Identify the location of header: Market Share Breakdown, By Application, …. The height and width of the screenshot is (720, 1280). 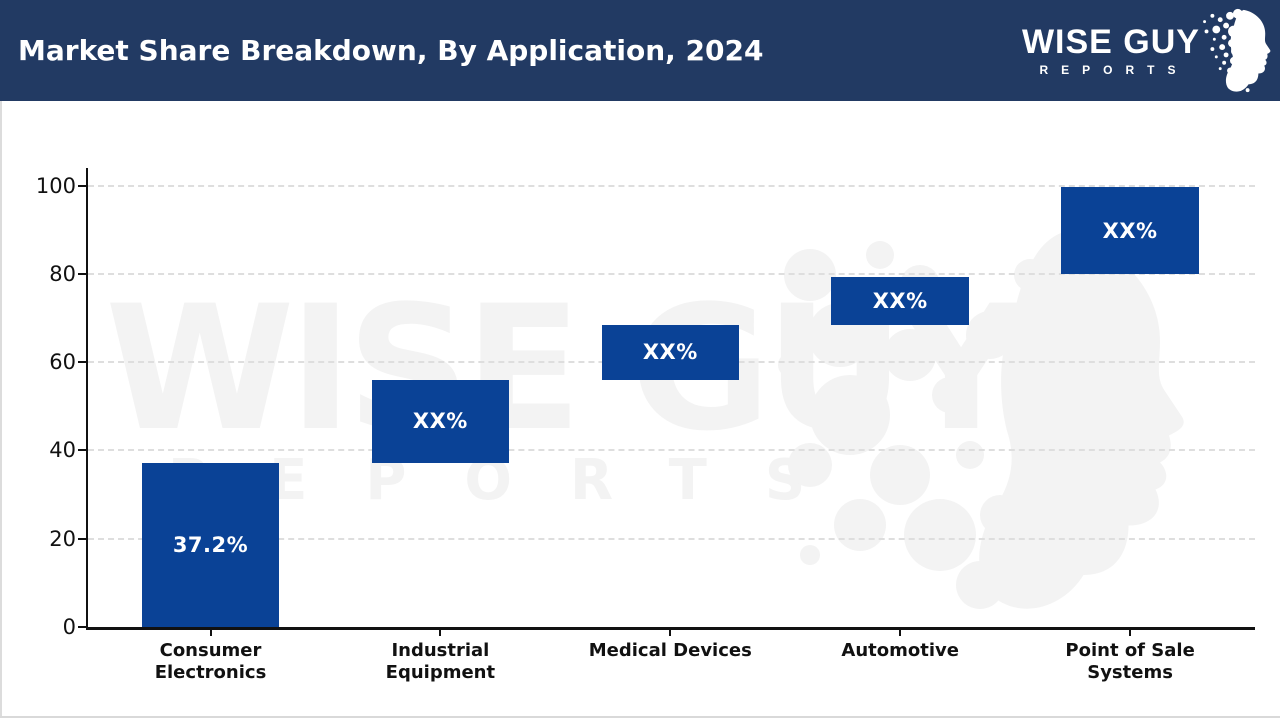
(640, 50).